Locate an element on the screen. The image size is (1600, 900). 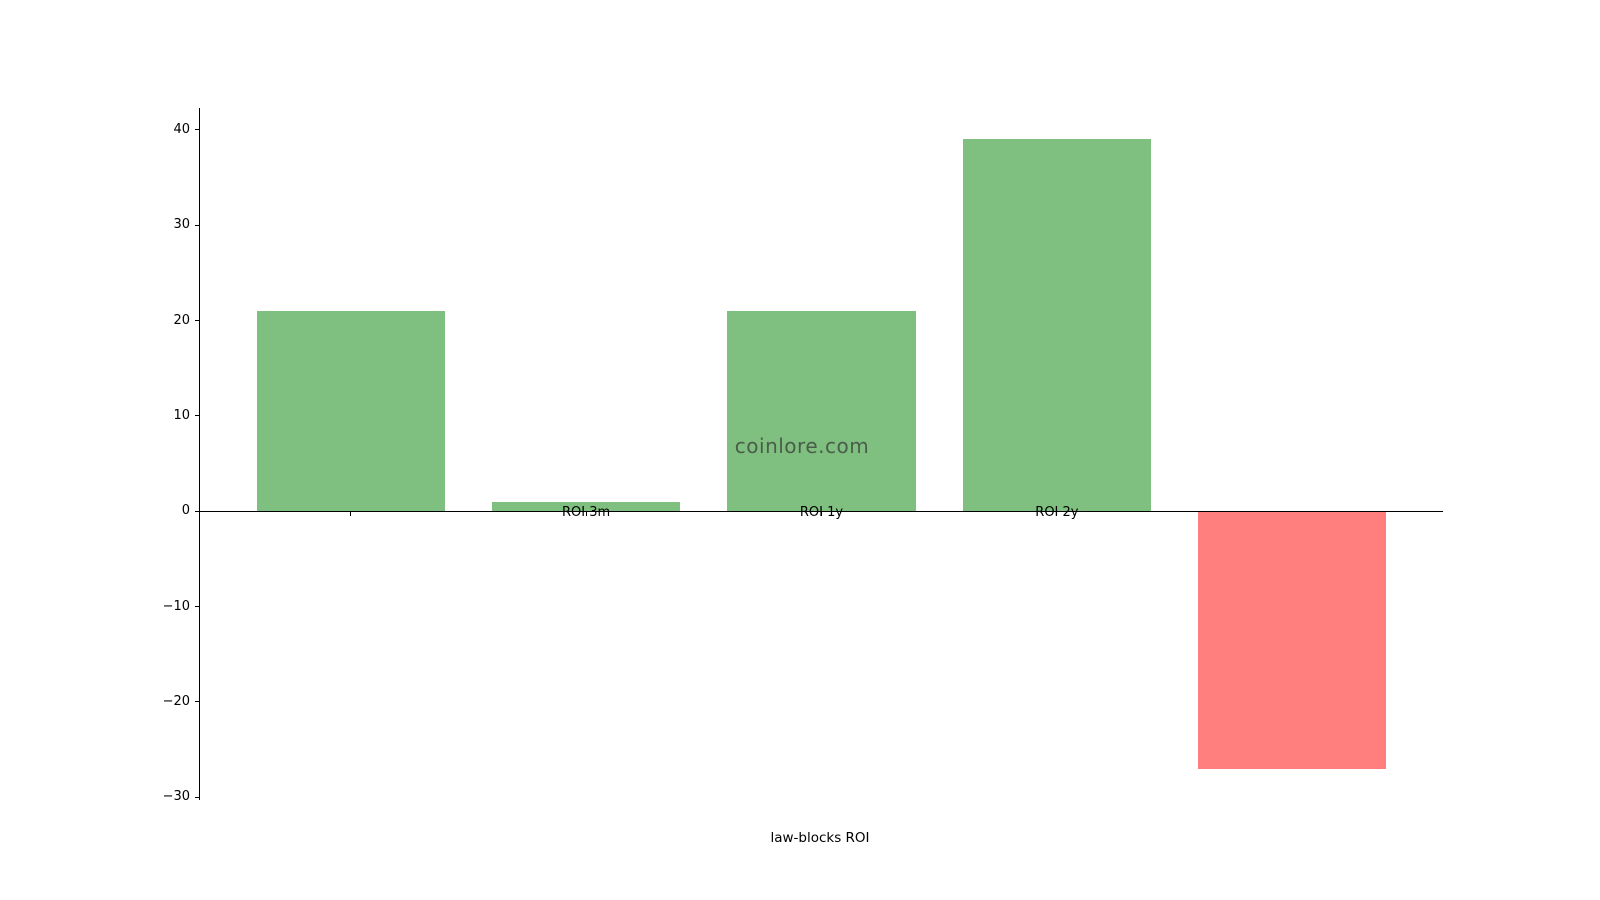
x-tick-label-roi-1y: ROI 1y is located at coordinates (821, 512).